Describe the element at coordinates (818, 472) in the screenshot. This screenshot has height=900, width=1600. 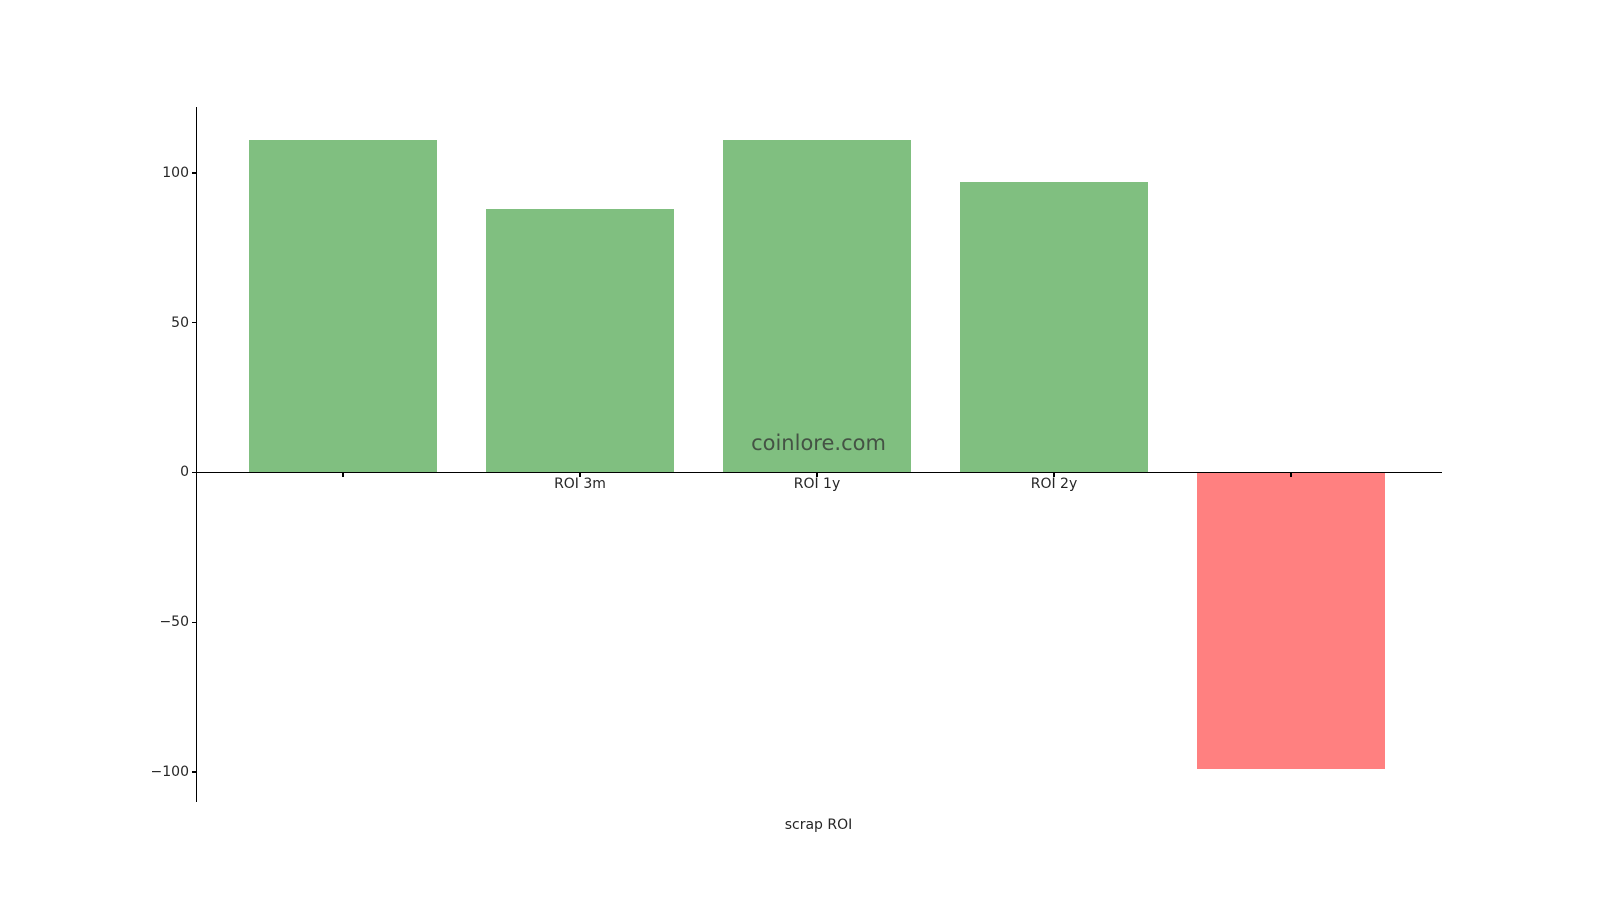
I see `x-axis-zero-line` at that location.